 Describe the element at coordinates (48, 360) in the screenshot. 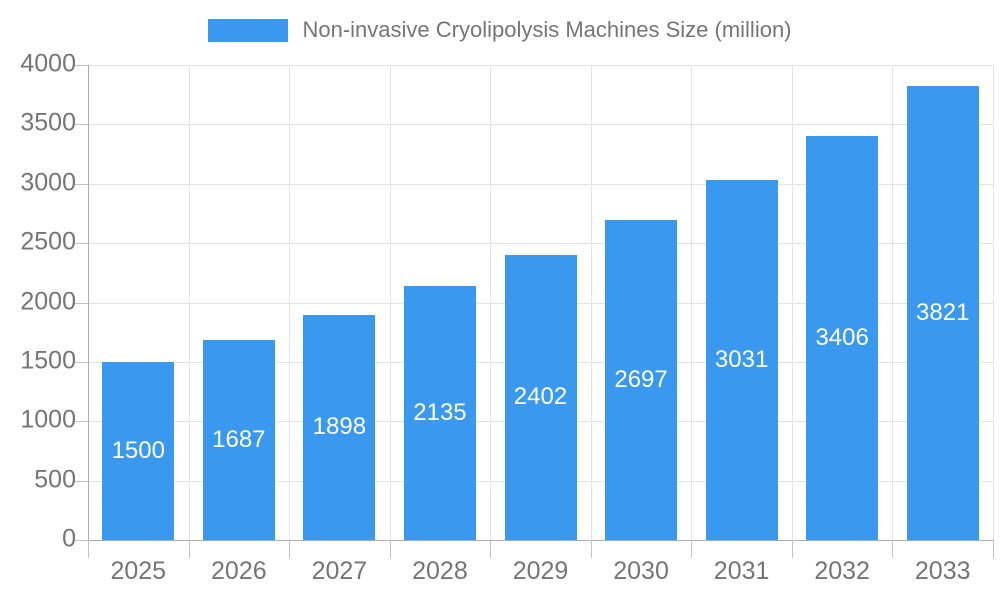

I see `y-axis-tick-label: 1500` at that location.